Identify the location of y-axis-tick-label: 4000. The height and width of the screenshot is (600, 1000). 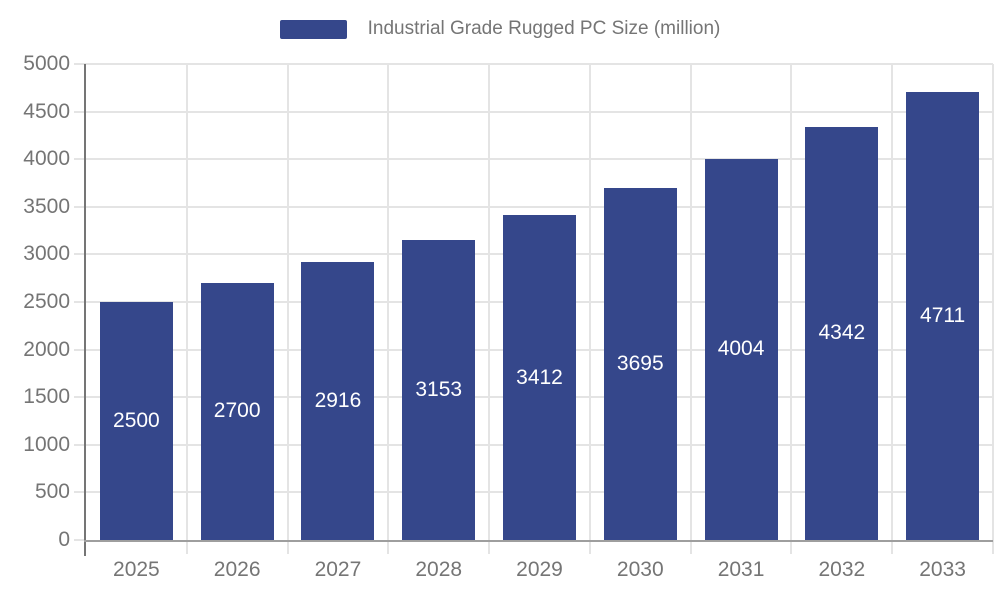
(46, 159).